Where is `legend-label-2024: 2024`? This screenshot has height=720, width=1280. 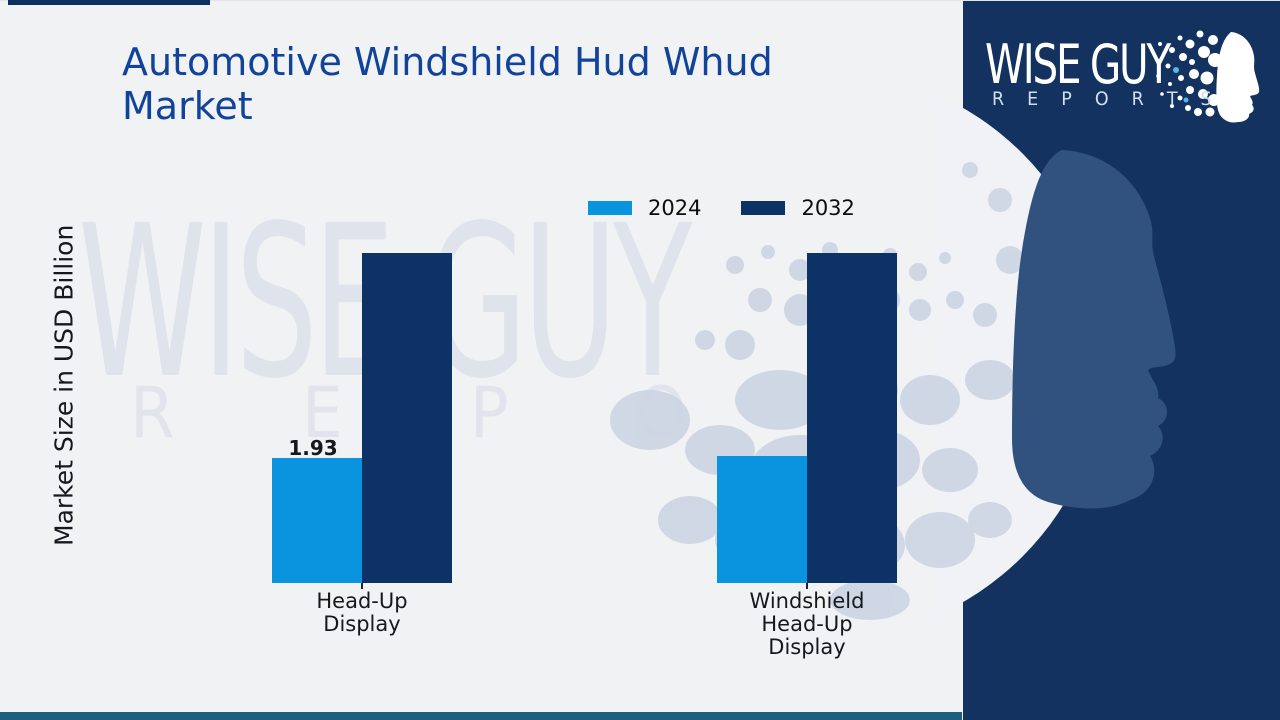 legend-label-2024: 2024 is located at coordinates (675, 208).